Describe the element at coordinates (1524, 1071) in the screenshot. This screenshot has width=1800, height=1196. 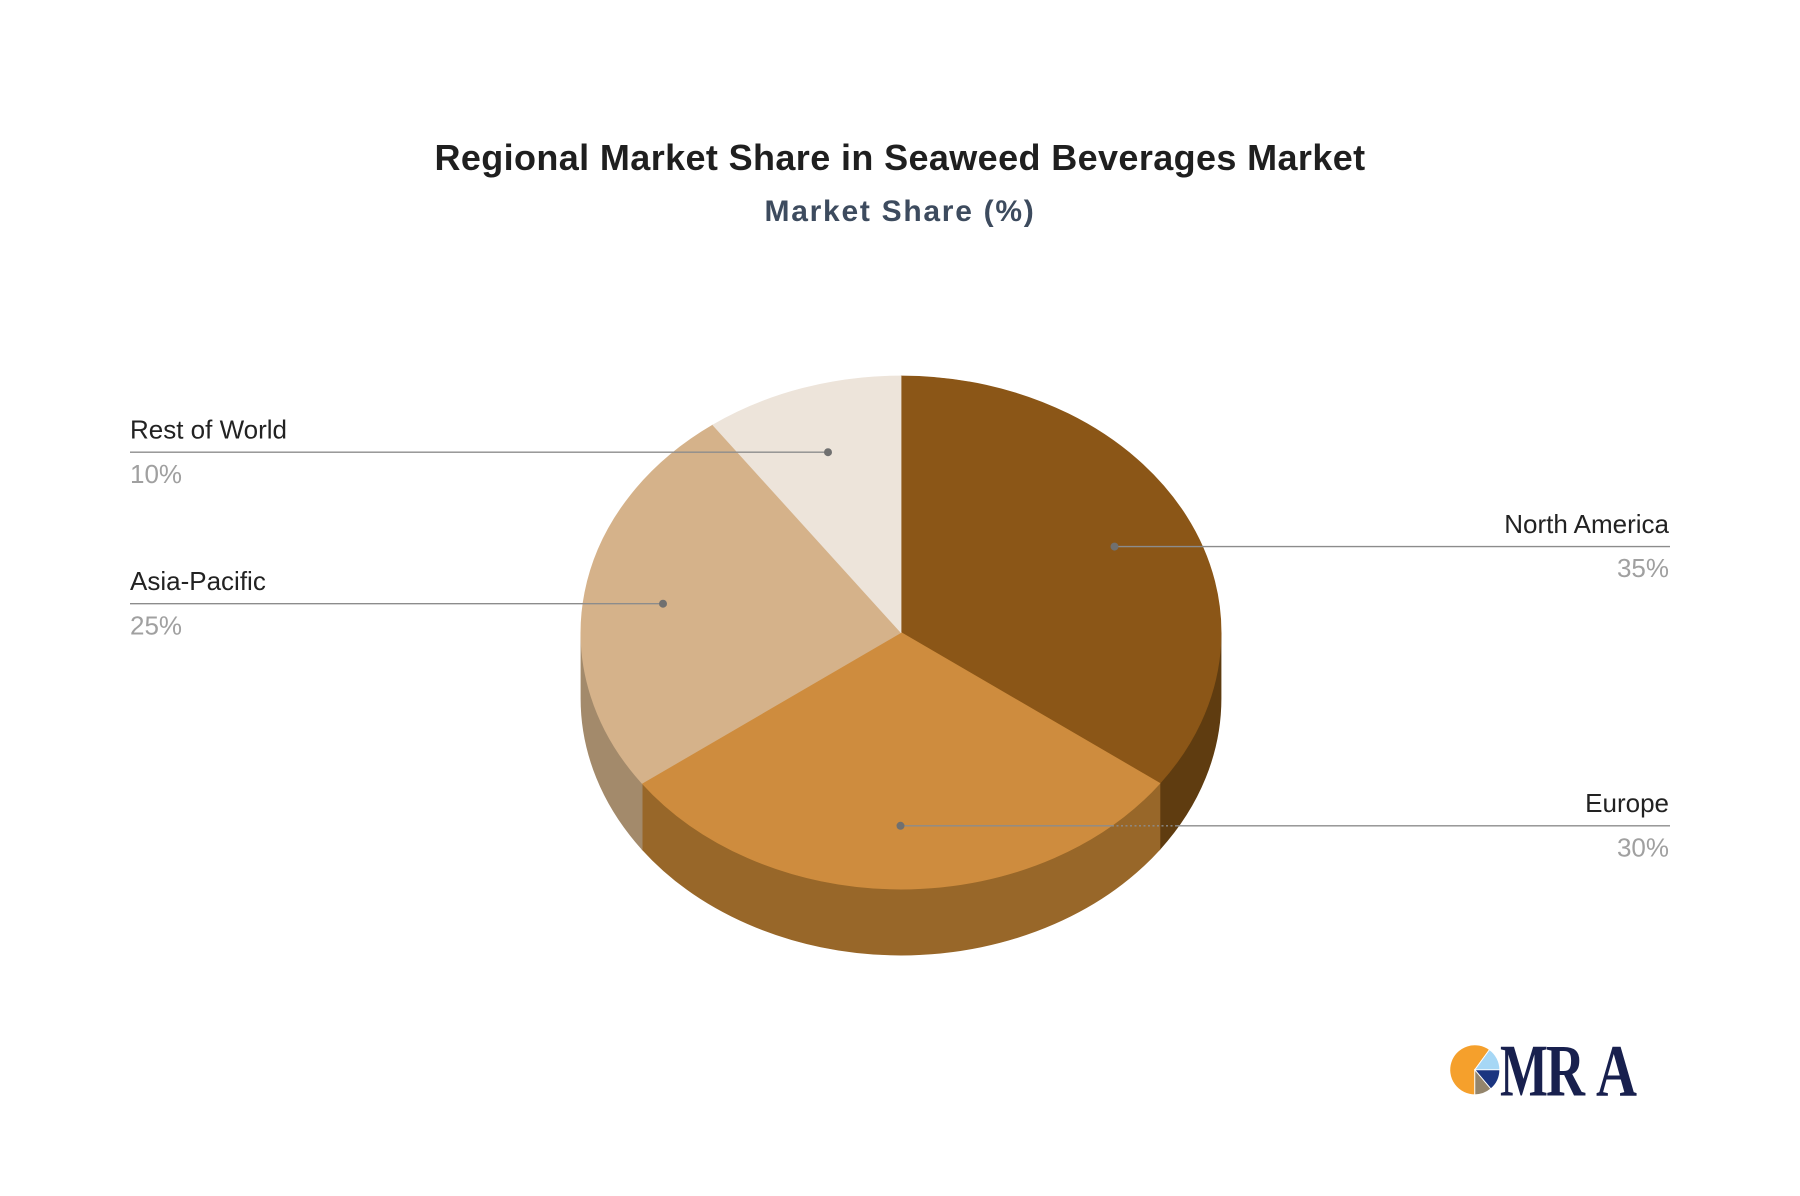
I see `svg-text: M` at that location.